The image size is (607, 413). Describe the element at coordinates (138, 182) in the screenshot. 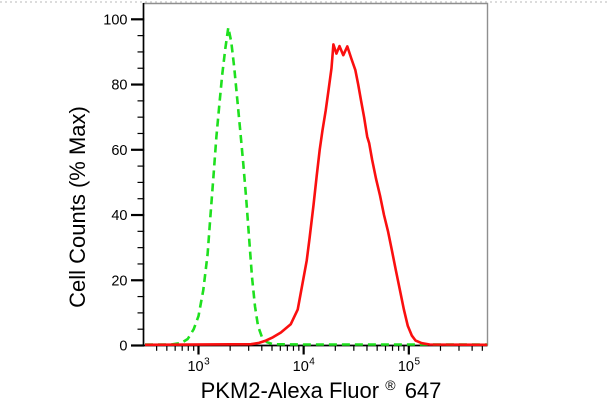

I see `y-axis-ticks` at that location.